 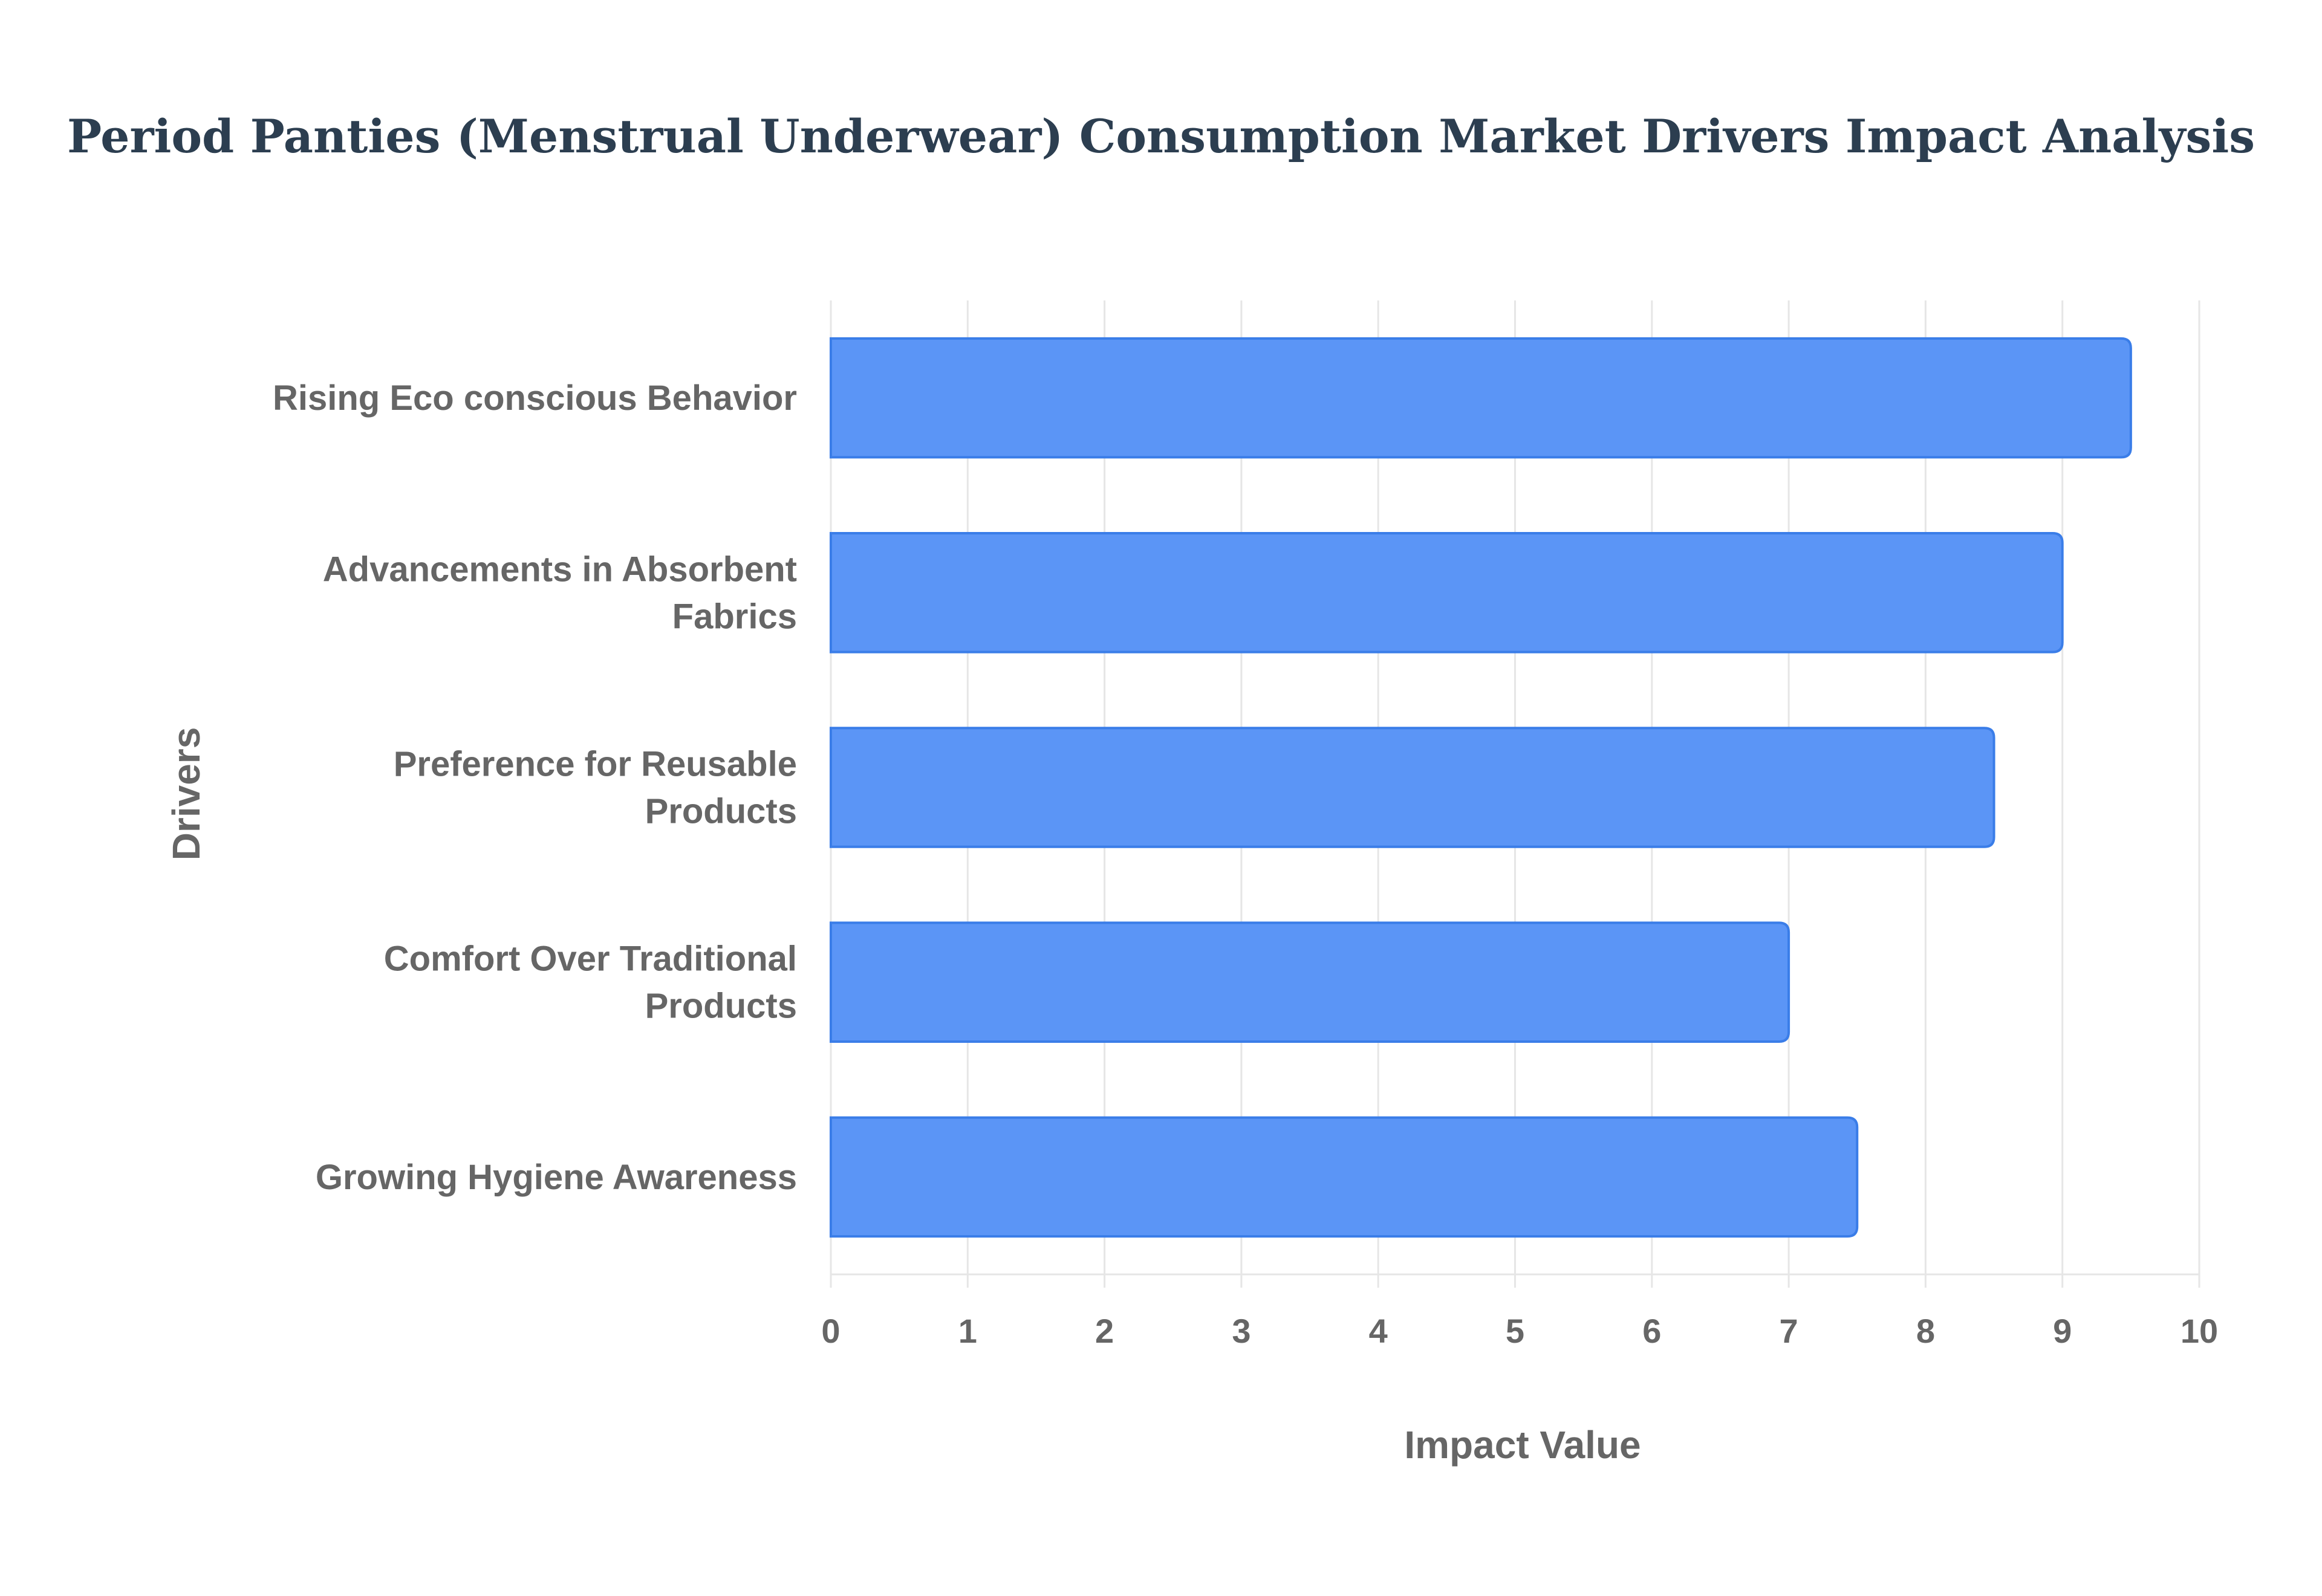 What do you see at coordinates (2199, 1331) in the screenshot?
I see `x-tick-label: 10` at bounding box center [2199, 1331].